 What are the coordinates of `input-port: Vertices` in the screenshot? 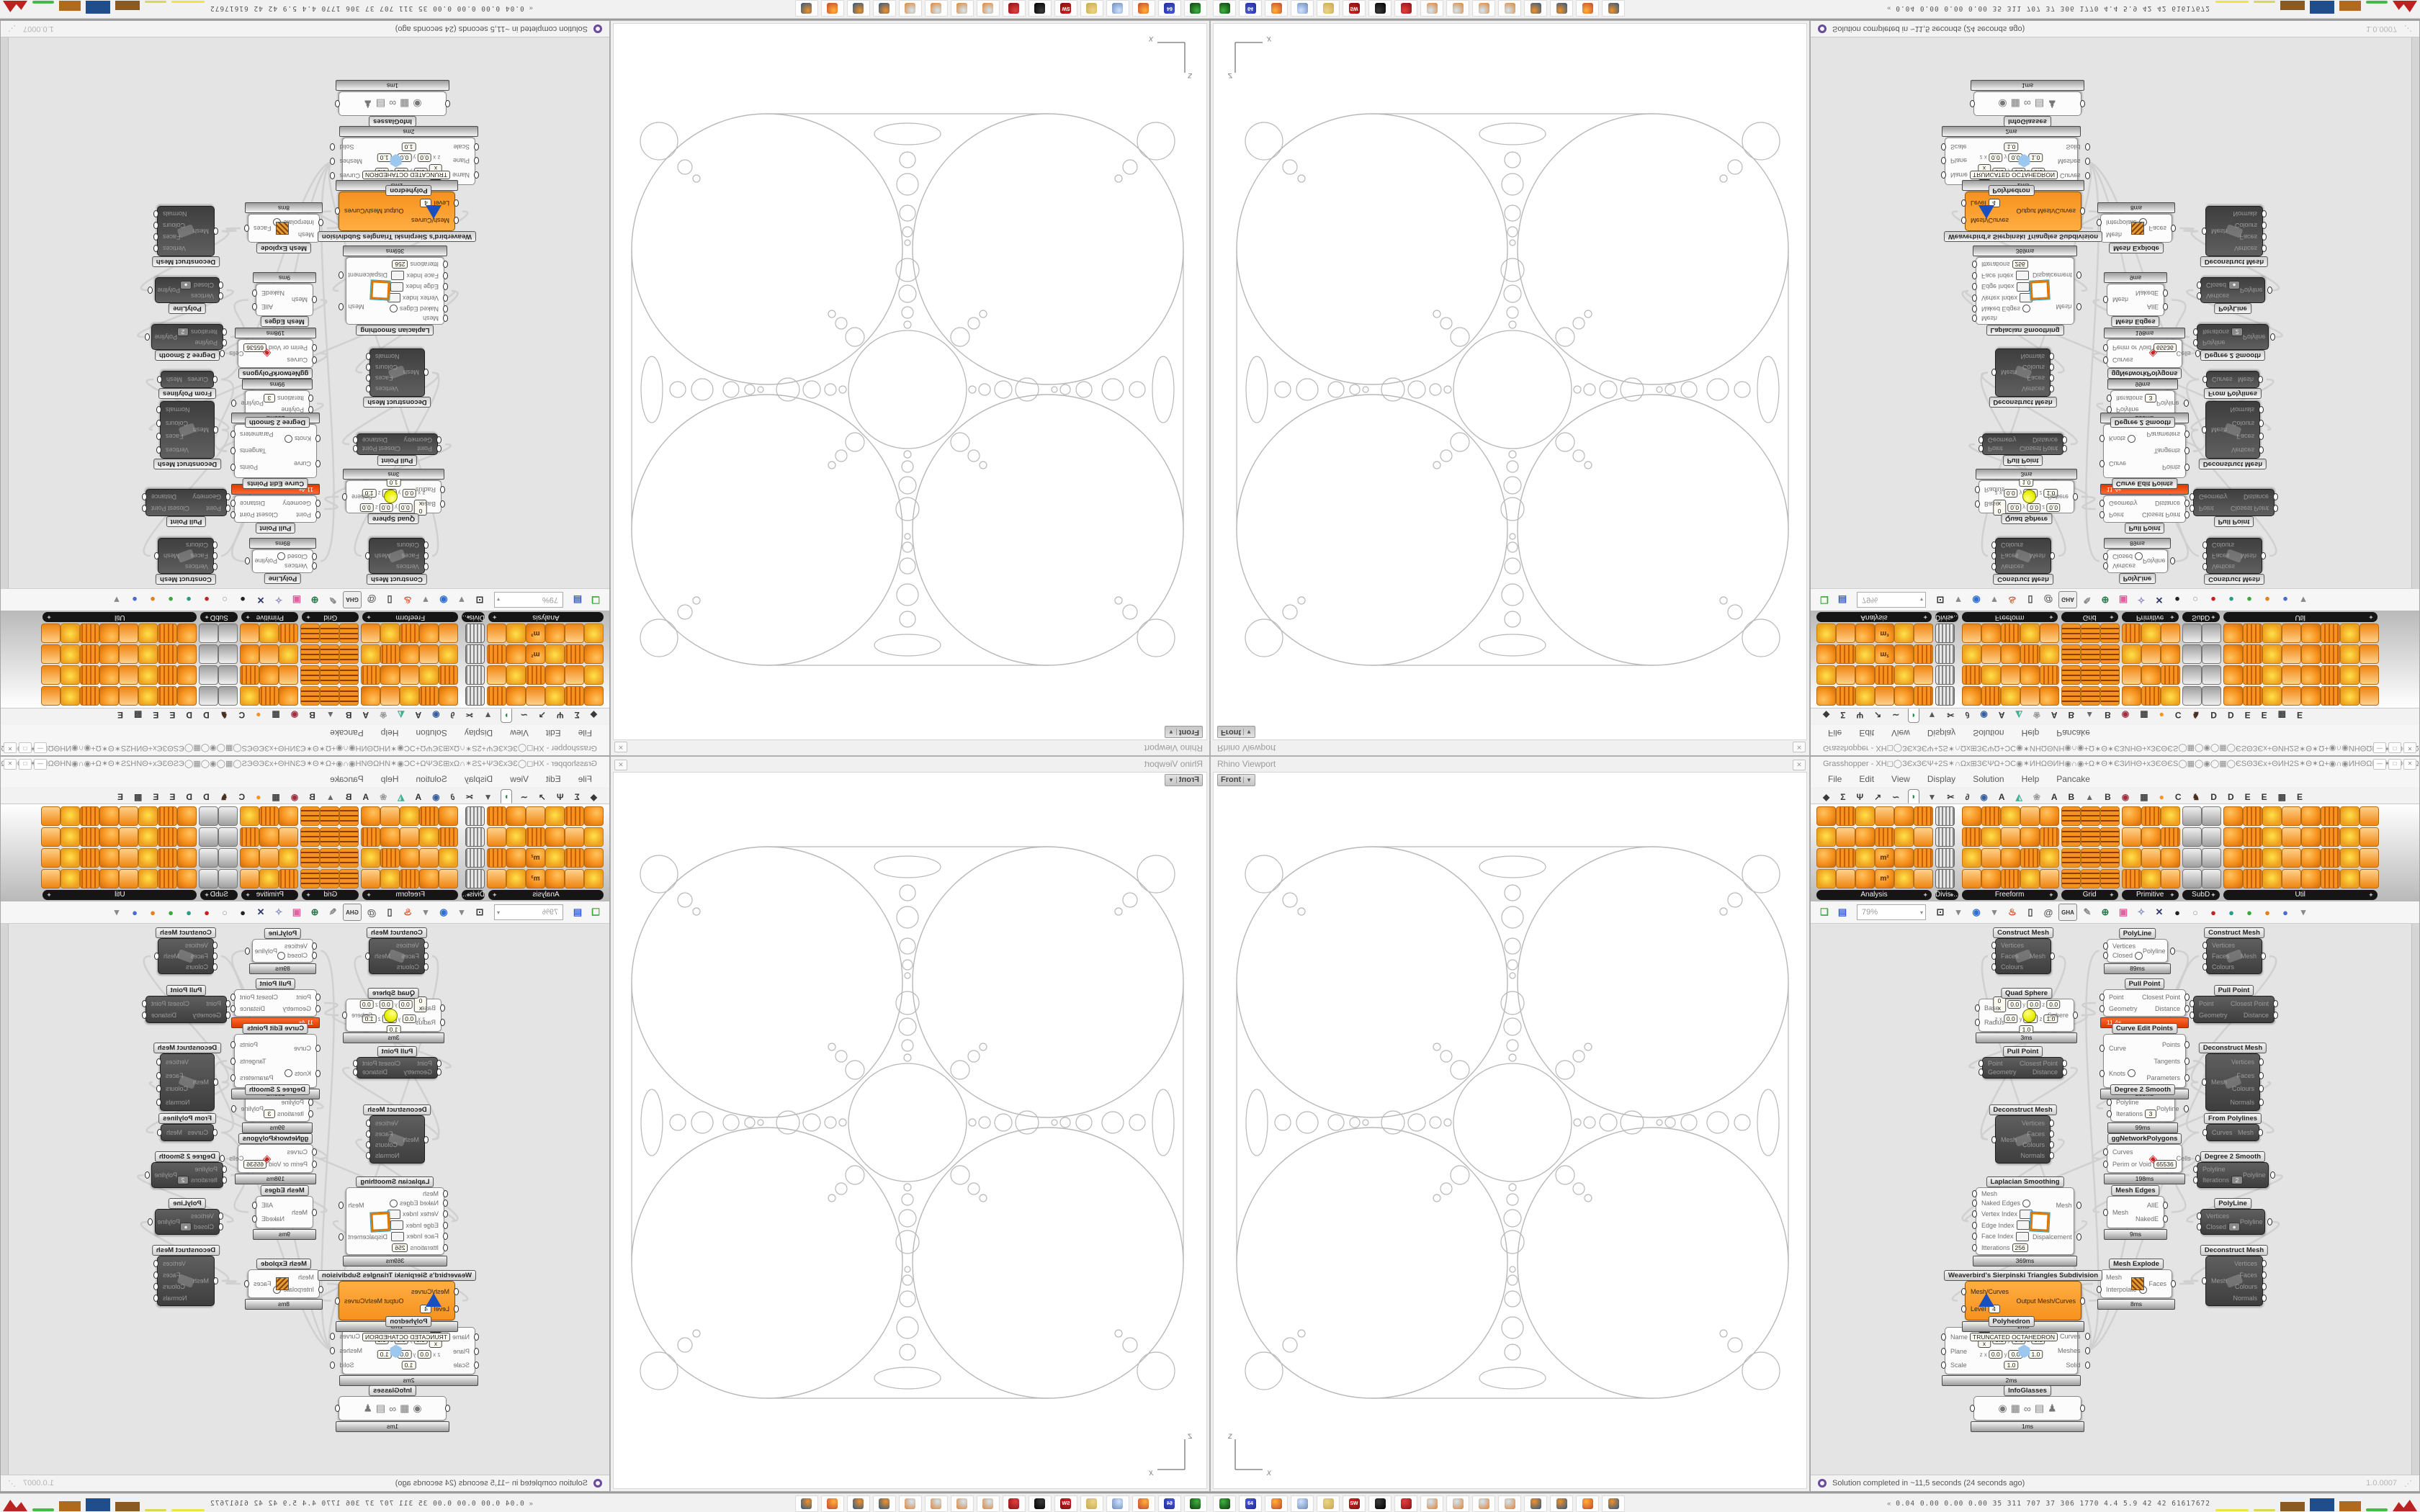 It's located at (2218, 566).